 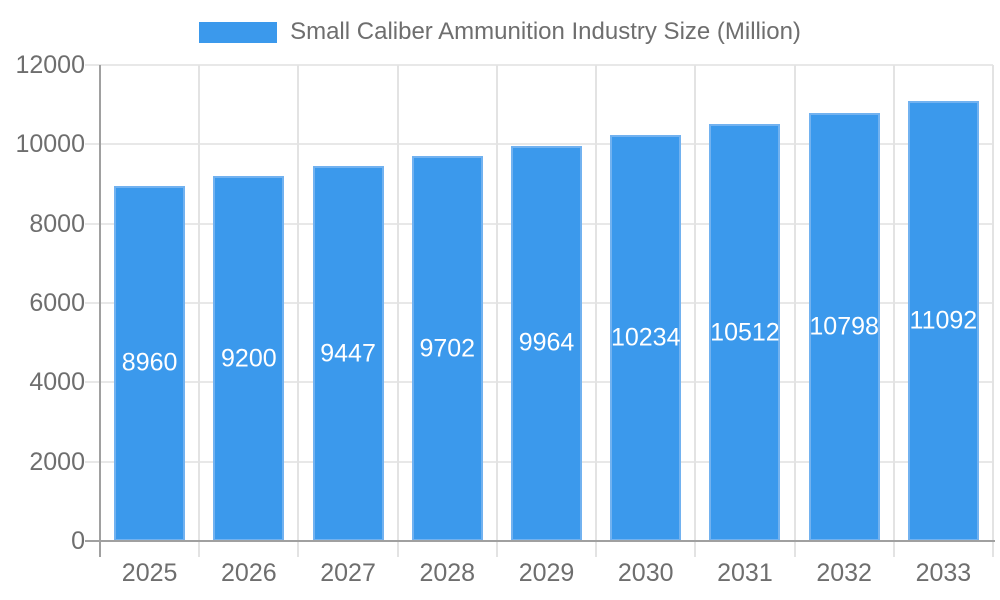 What do you see at coordinates (149, 573) in the screenshot?
I see `x-axis-tick-label: 2025` at bounding box center [149, 573].